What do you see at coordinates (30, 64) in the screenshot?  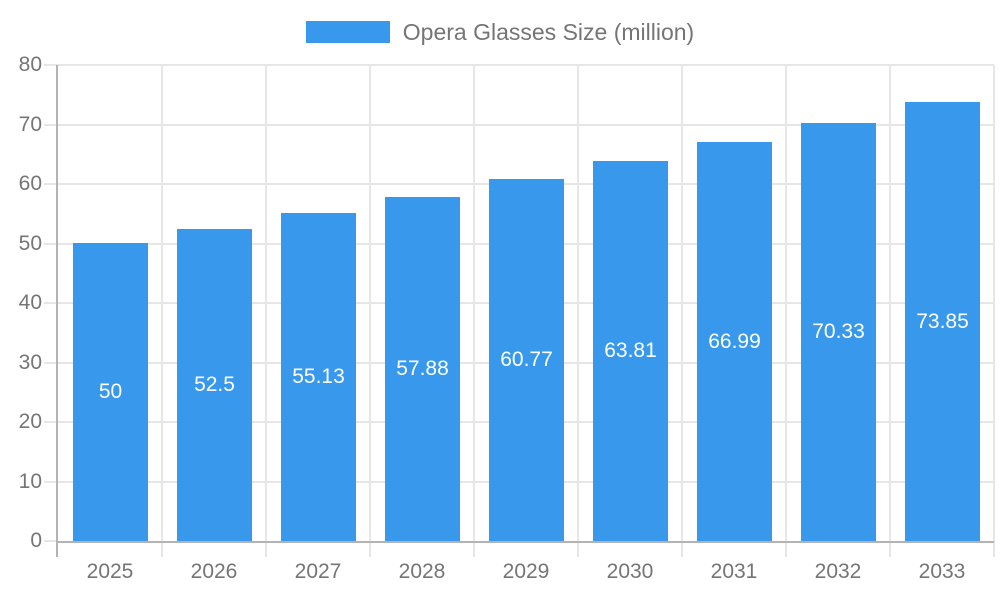 I see `y-axis-label: 80` at bounding box center [30, 64].